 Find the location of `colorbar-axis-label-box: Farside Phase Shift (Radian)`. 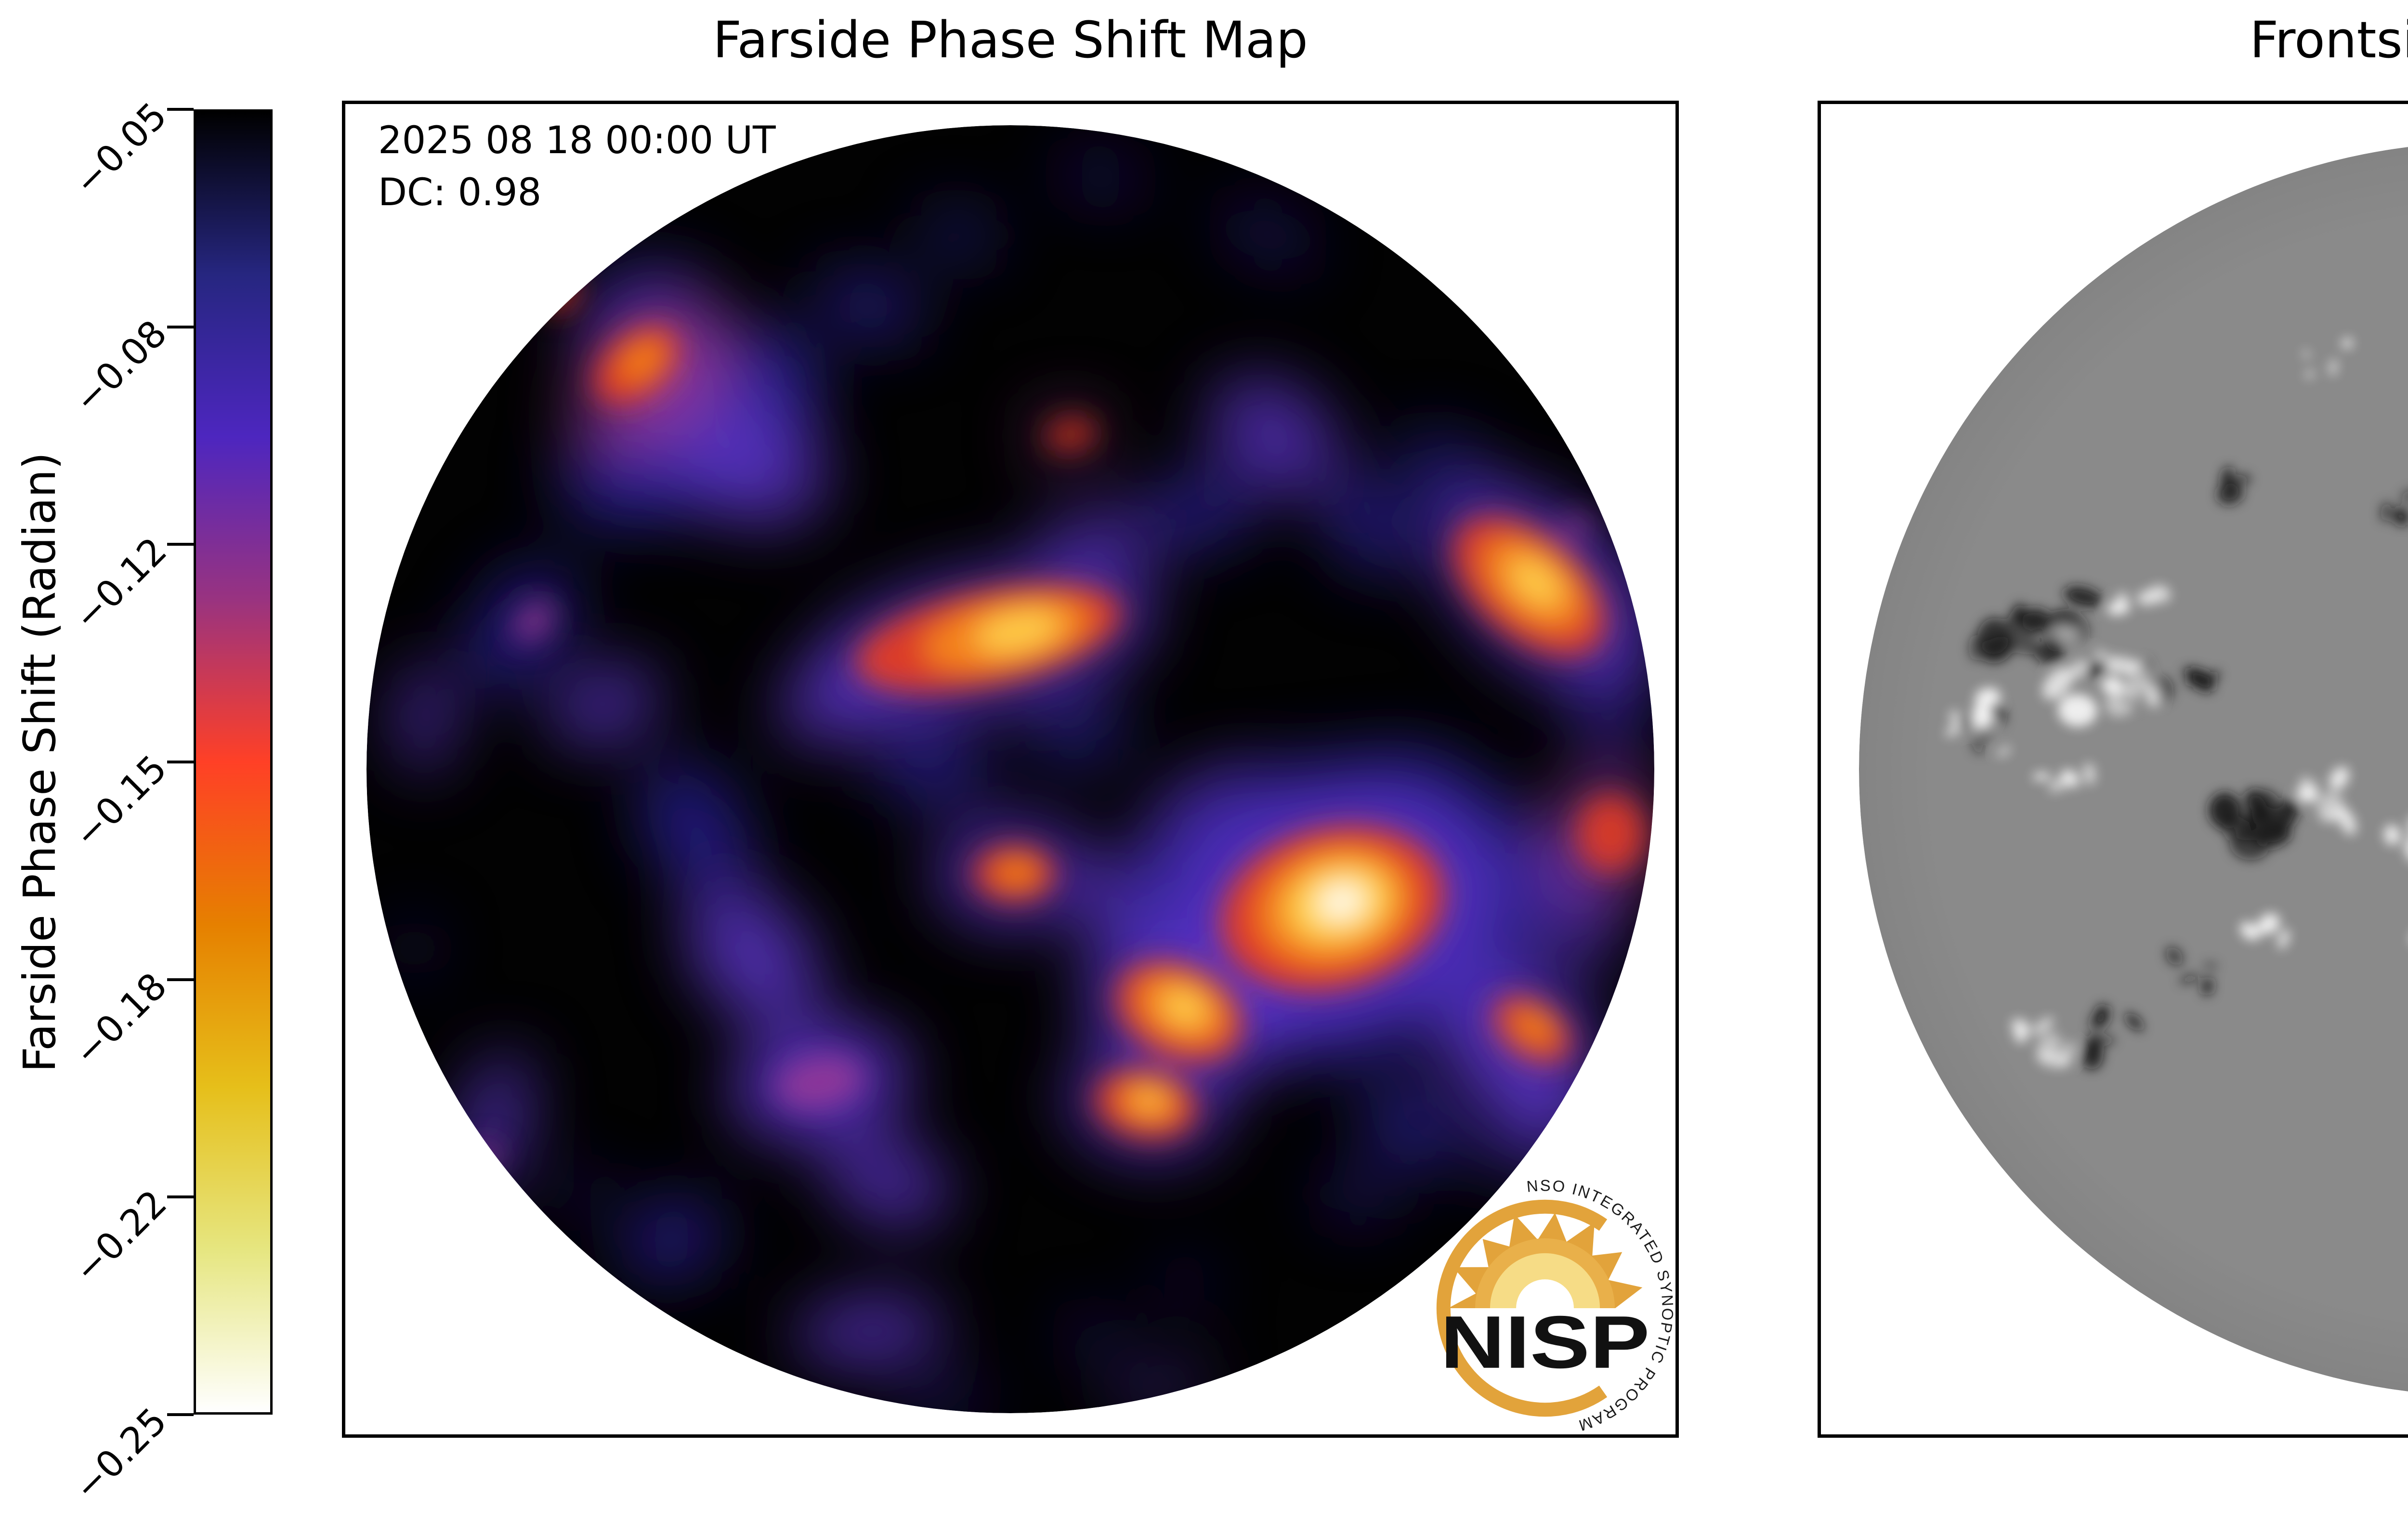

colorbar-axis-label-box: Farside Phase Shift (Radian) is located at coordinates (40, 762).